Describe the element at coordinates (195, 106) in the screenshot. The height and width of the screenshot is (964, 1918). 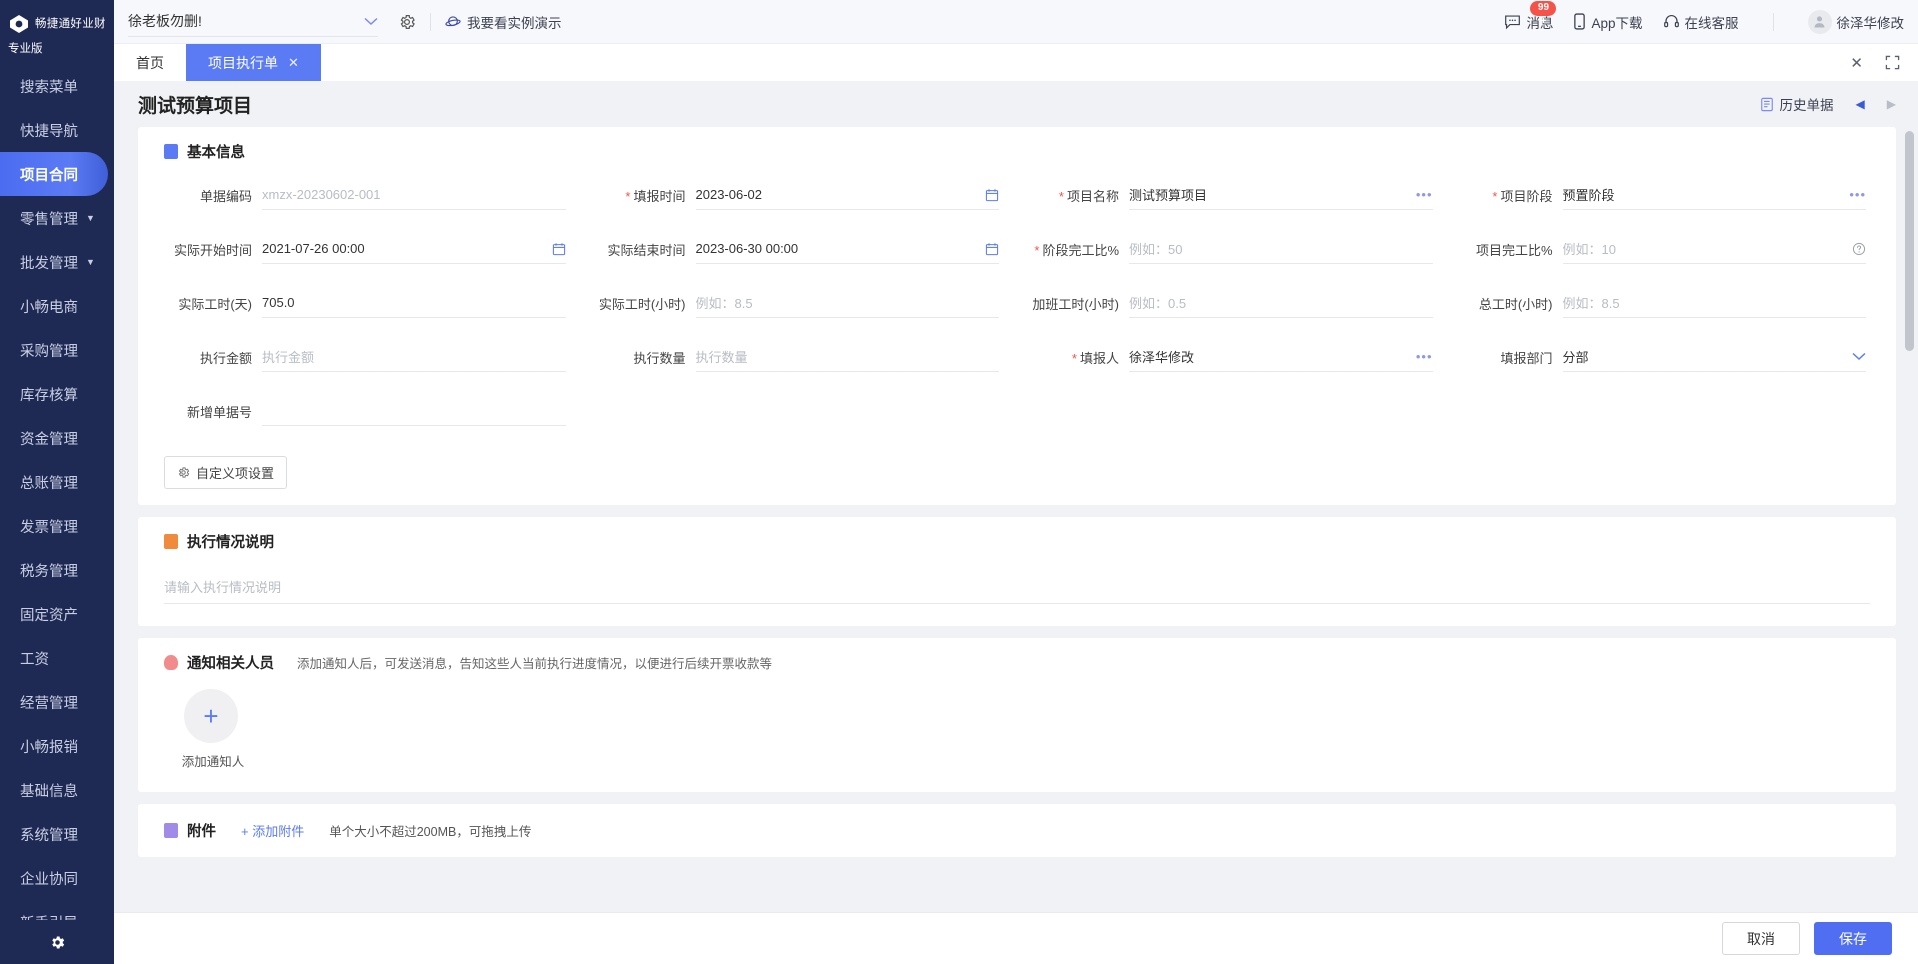
I see `page-title: 测试预算项目` at that location.